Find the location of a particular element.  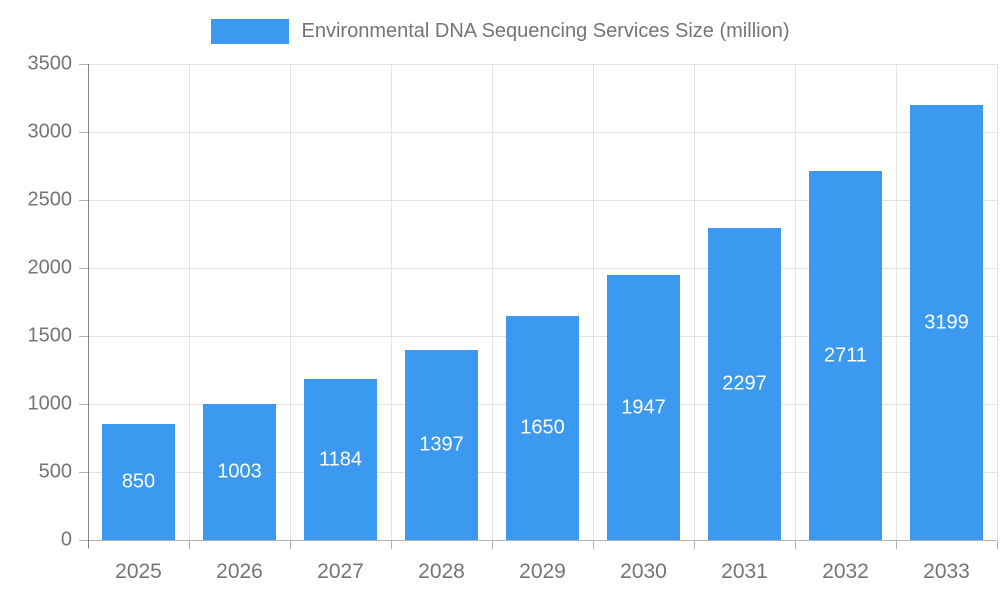

x-tick-label-2029: 2029 is located at coordinates (542, 571).